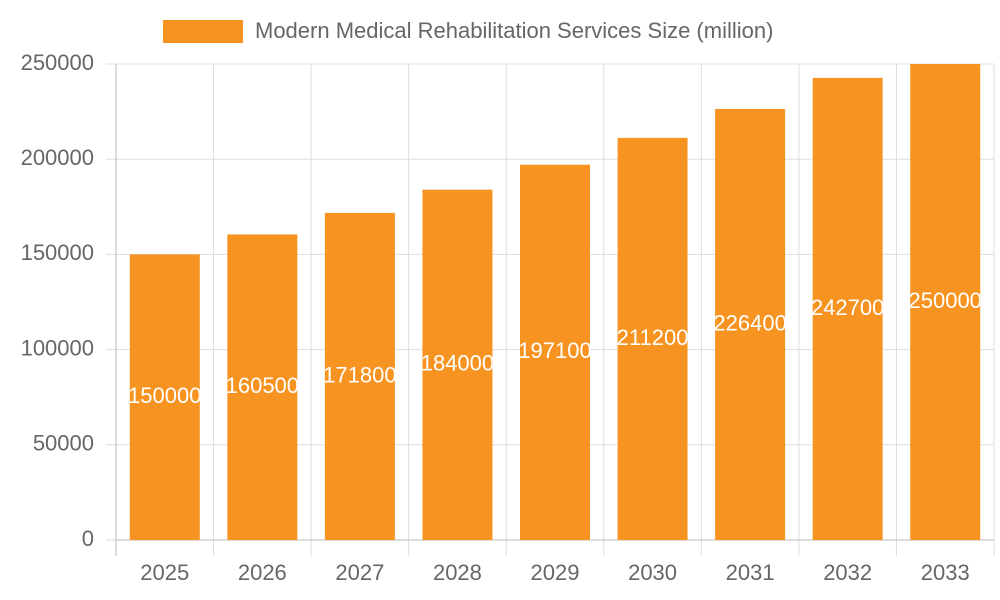 The width and height of the screenshot is (1000, 600). I want to click on data-label: 171800, so click(359, 374).